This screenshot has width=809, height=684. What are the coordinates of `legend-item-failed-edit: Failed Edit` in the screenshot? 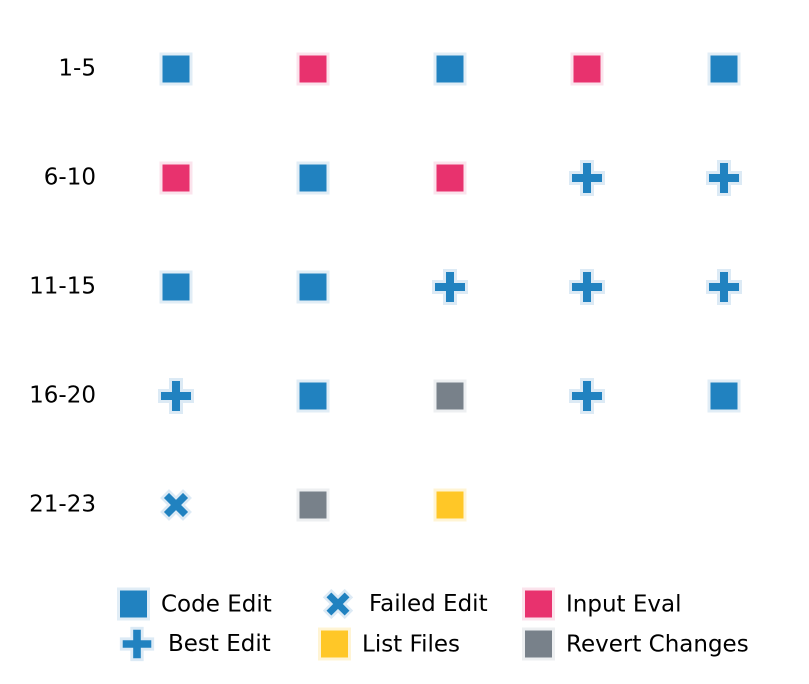 It's located at (403, 604).